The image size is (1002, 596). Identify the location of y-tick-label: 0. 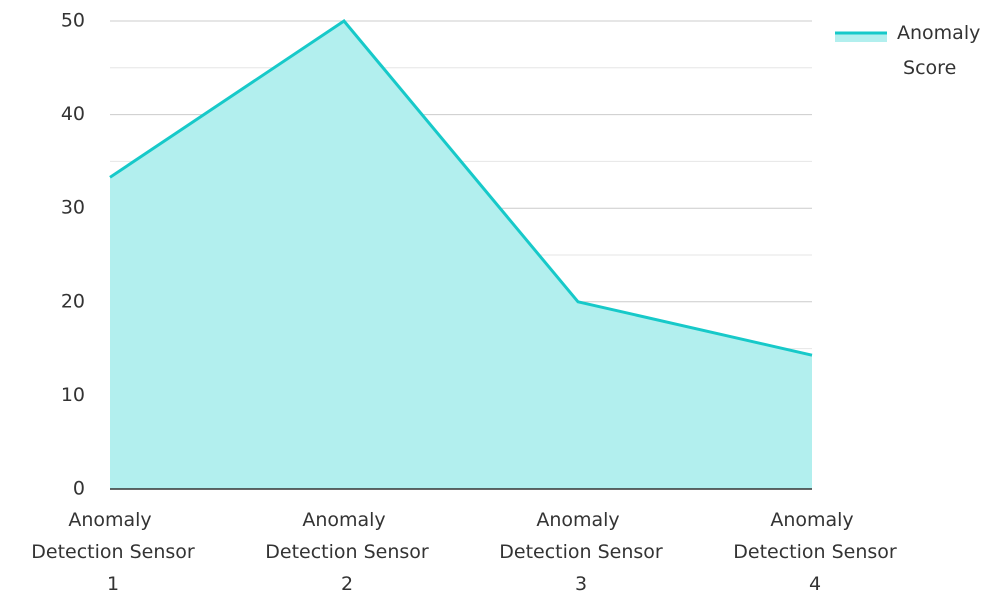
(79, 489).